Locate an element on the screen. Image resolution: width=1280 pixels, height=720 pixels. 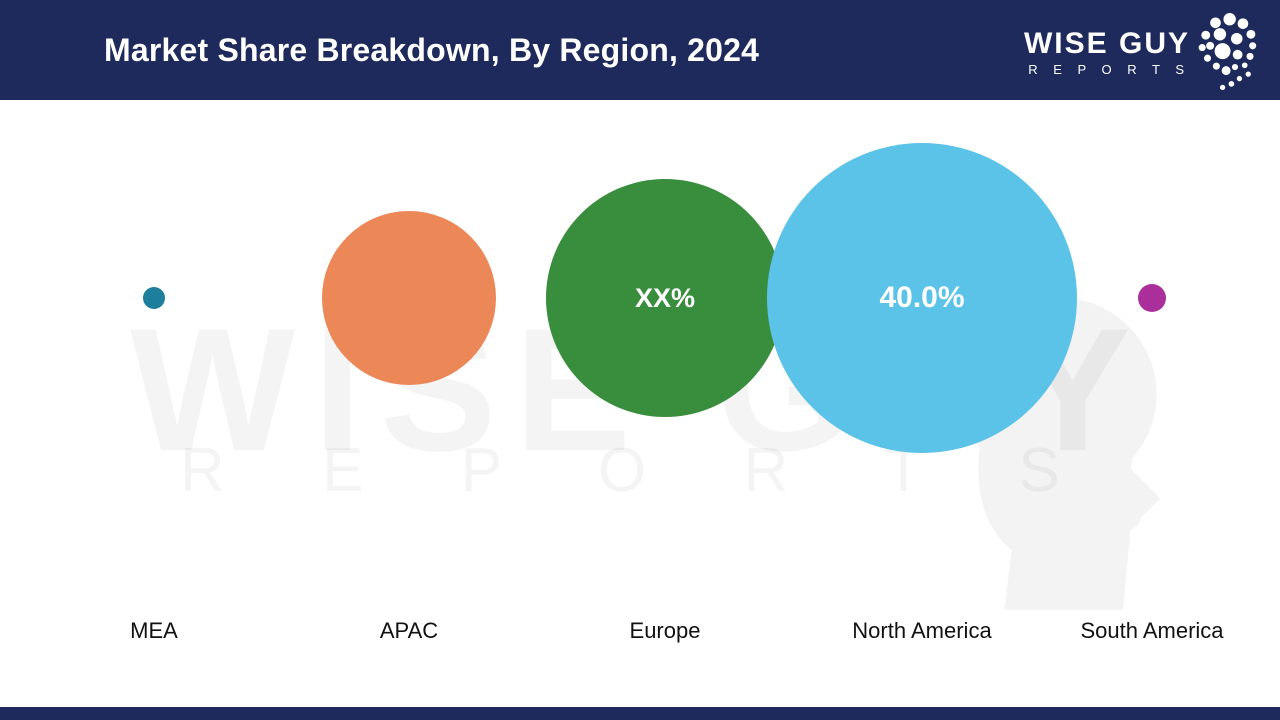
wiseguy-logo: WISE GUY R E P O R T S is located at coordinates (1141, 52).